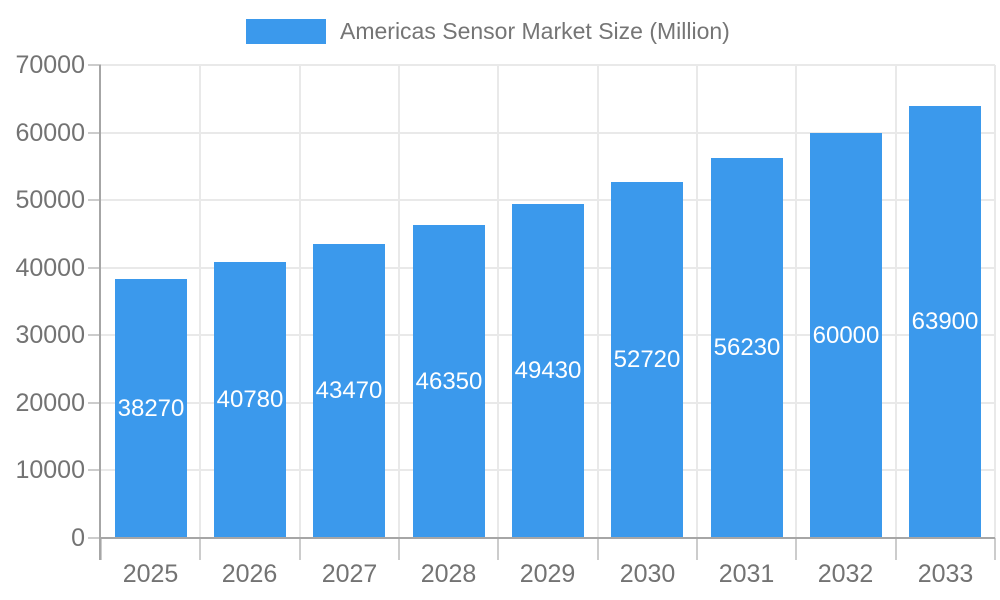 The width and height of the screenshot is (1000, 600). I want to click on bar-value-label: 40780, so click(250, 399).